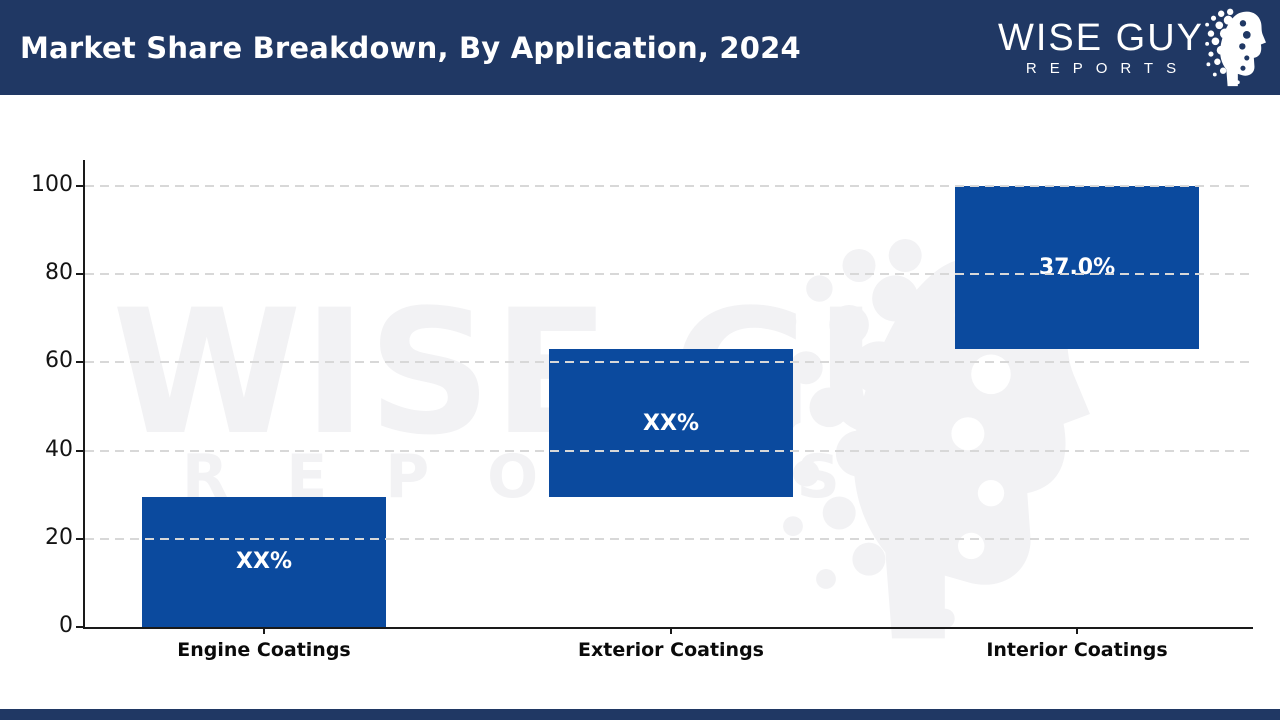 The height and width of the screenshot is (720, 1280). I want to click on bar-value-label-engine-coatings: XX%, so click(264, 562).